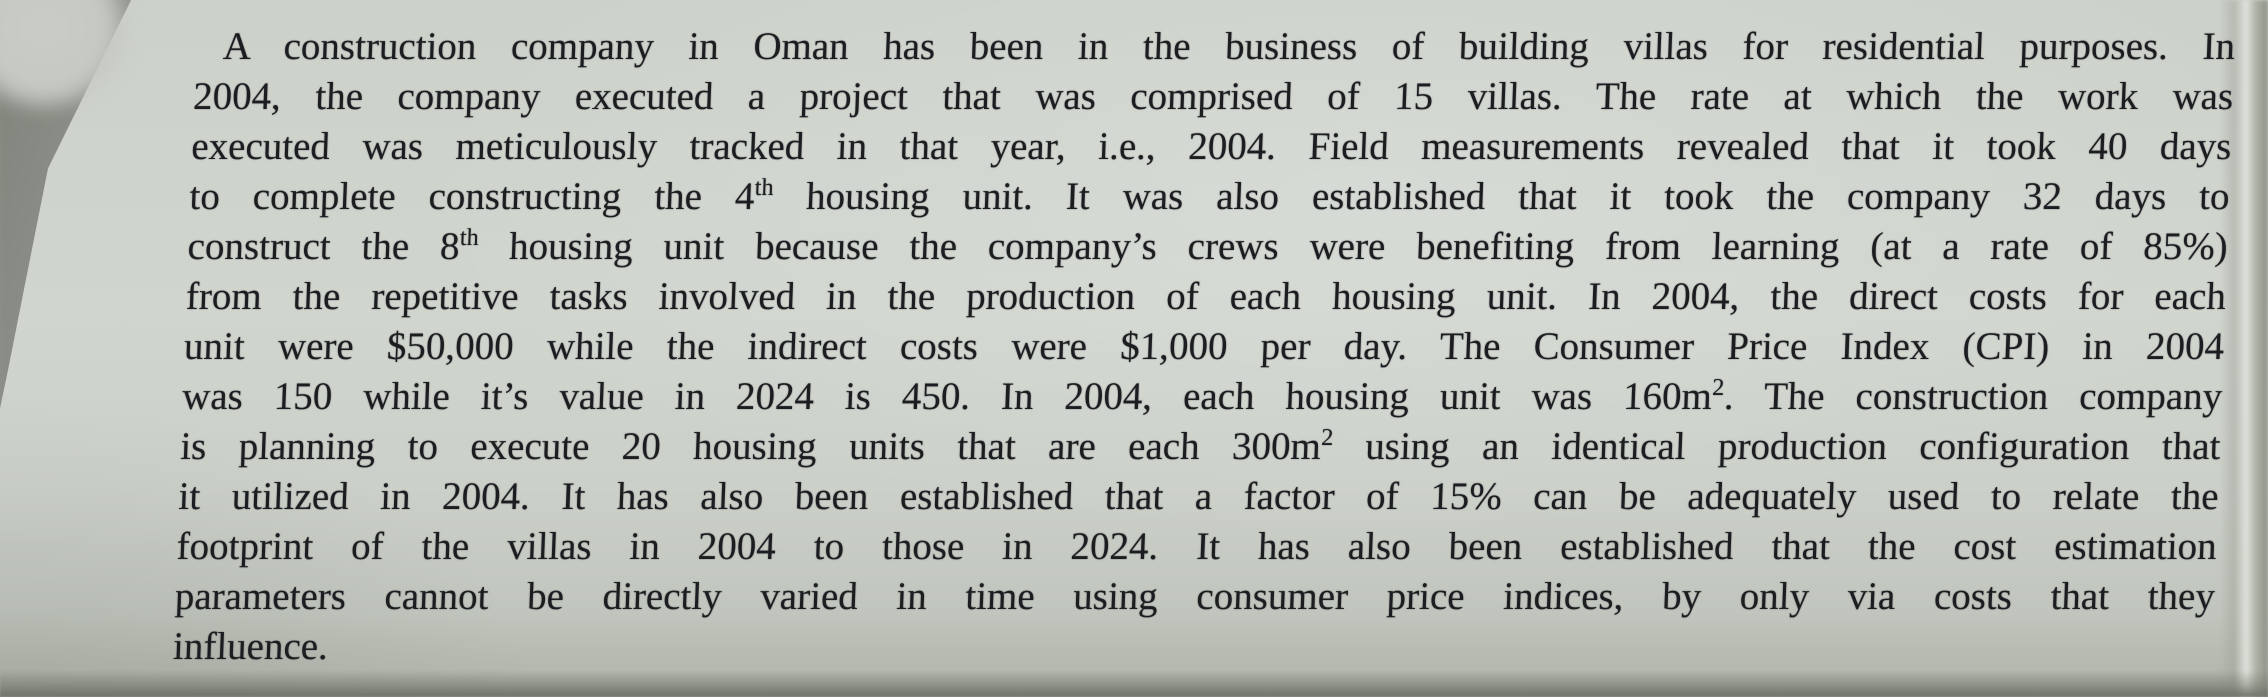 Image resolution: width=2268 pixels, height=697 pixels. What do you see at coordinates (472, 196) in the screenshot?
I see `text-segment: to complete constructing the 4` at bounding box center [472, 196].